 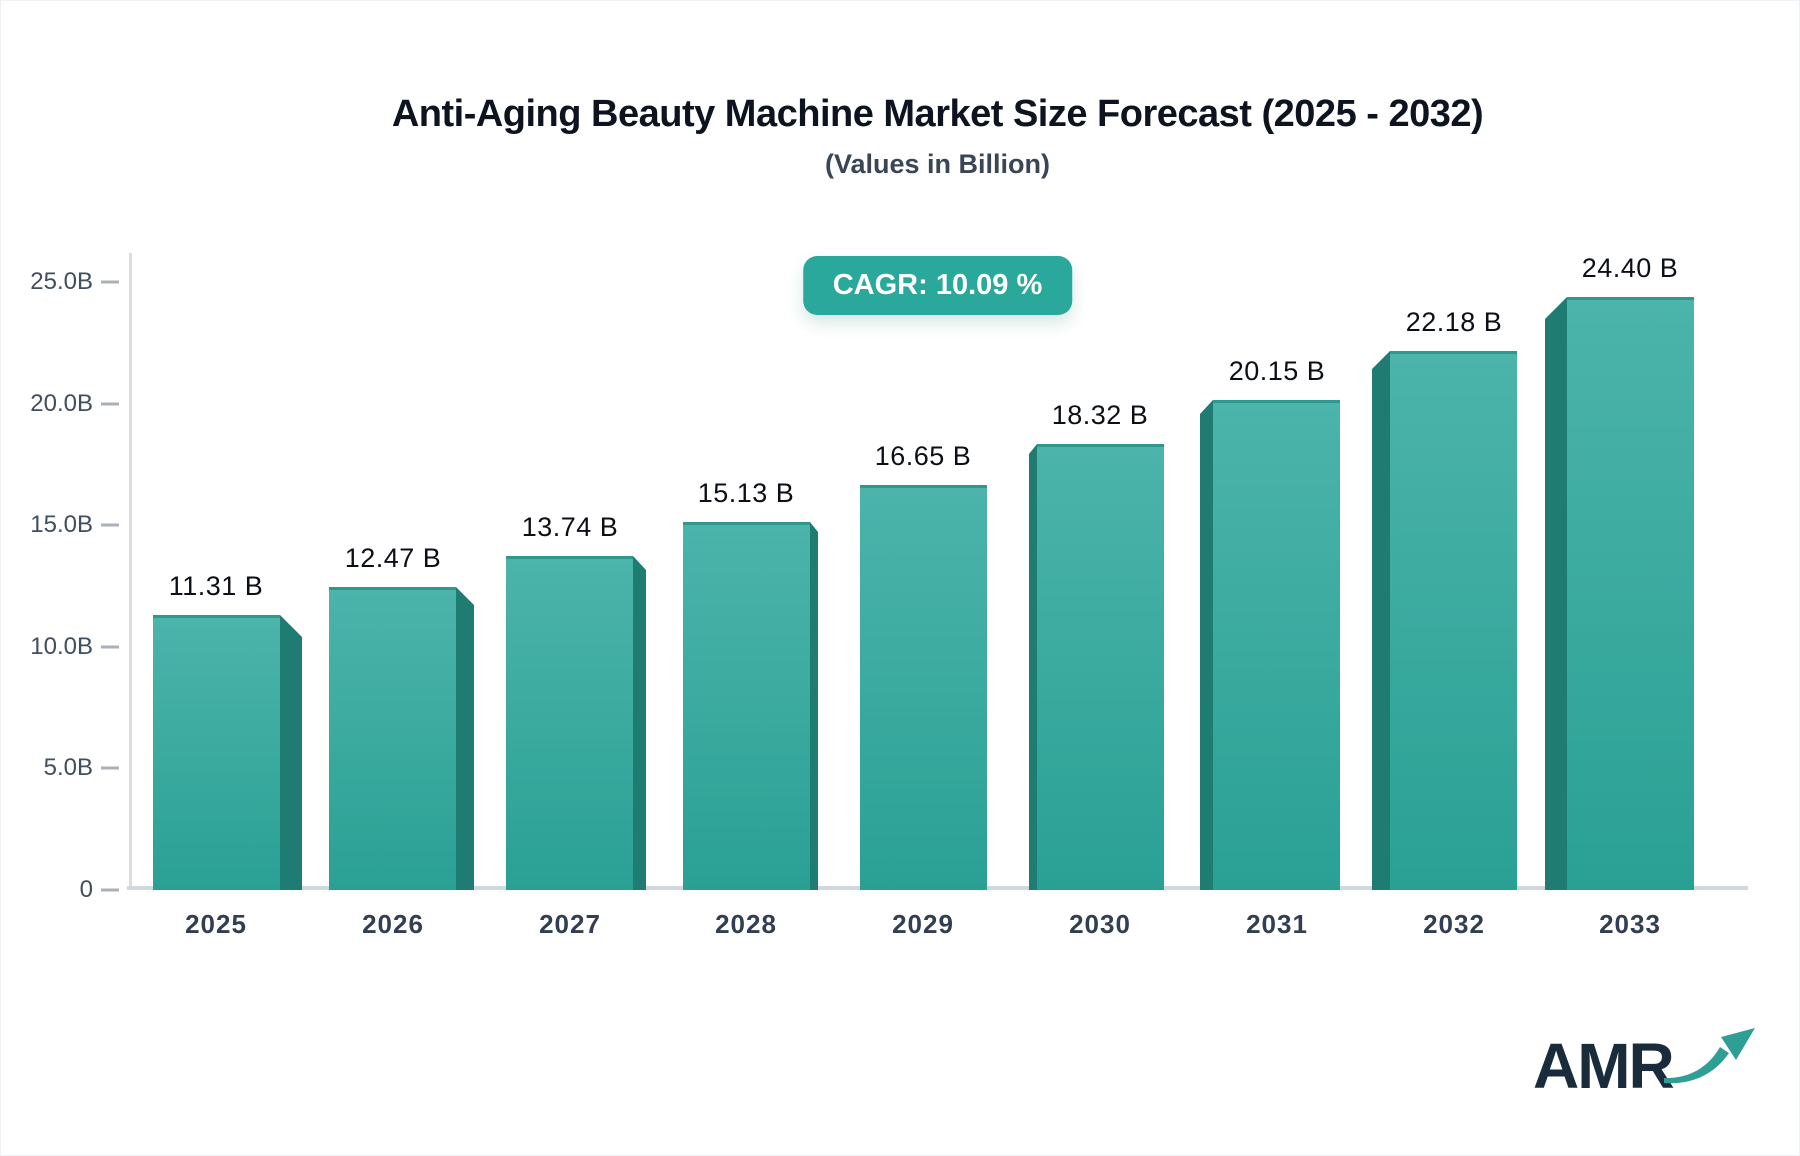 What do you see at coordinates (1630, 593) in the screenshot?
I see `bar-2033` at bounding box center [1630, 593].